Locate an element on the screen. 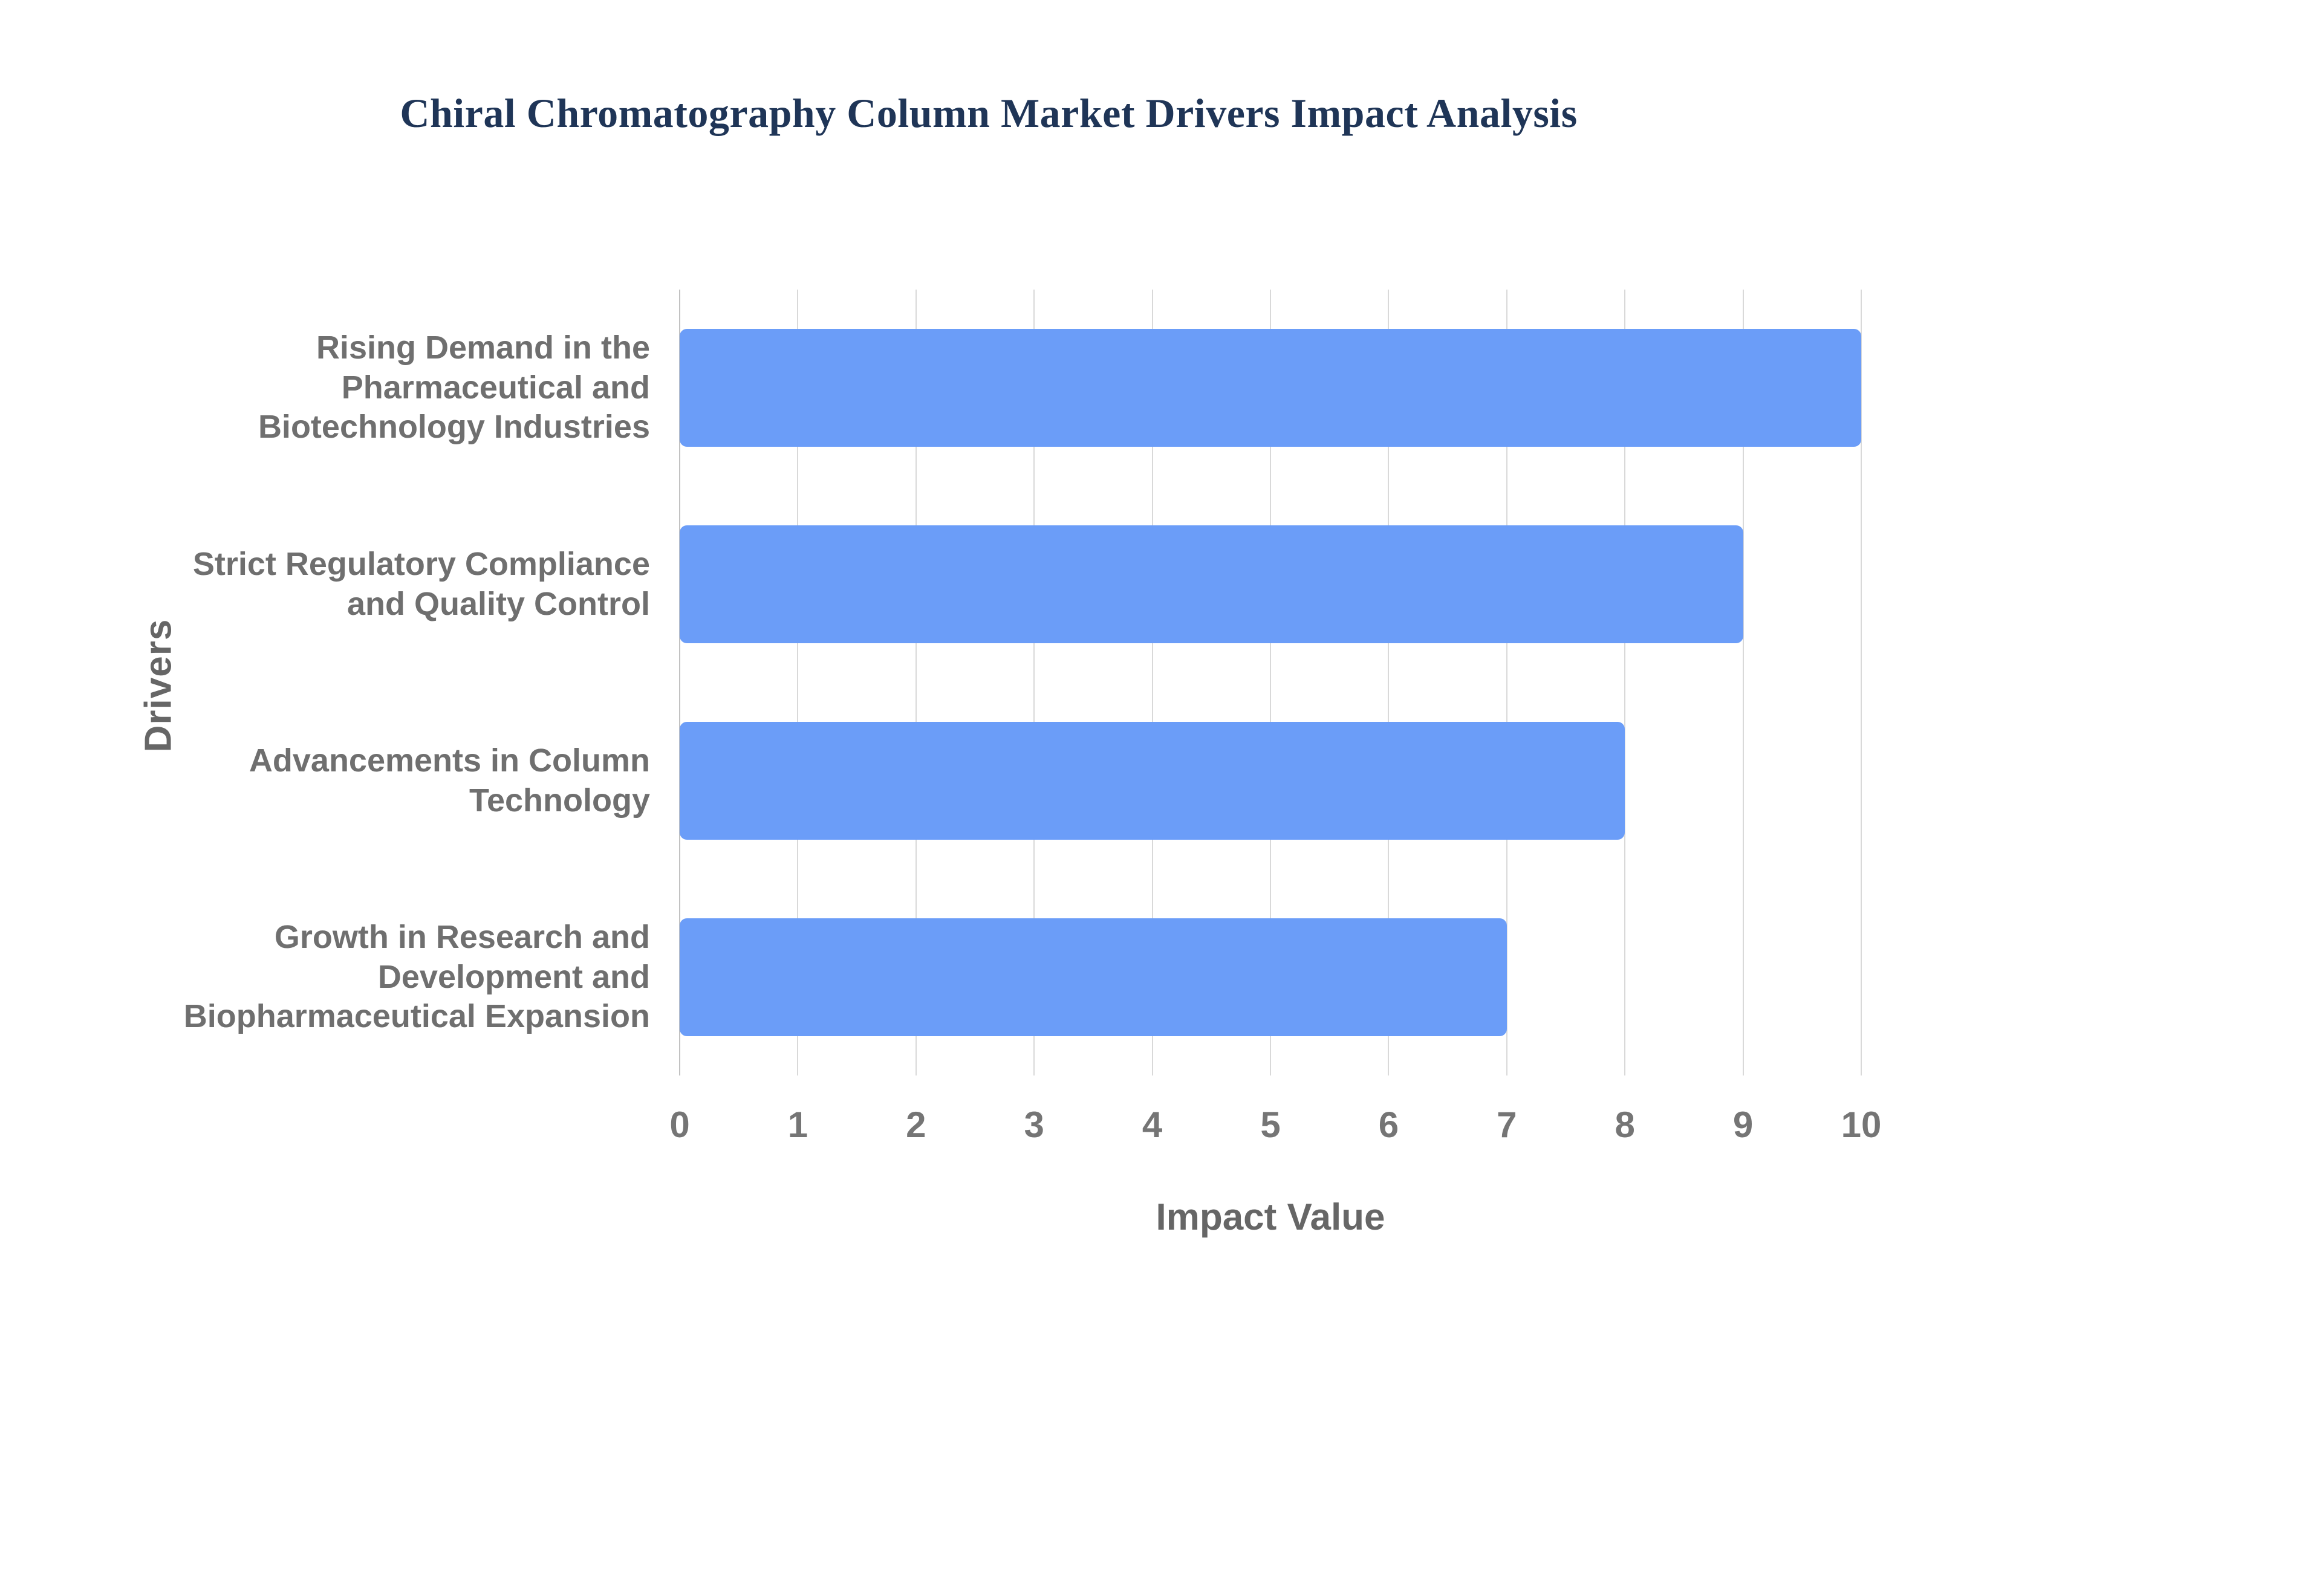 The height and width of the screenshot is (1596, 2322). category-label: Advancements in Column Technology is located at coordinates (402, 781).